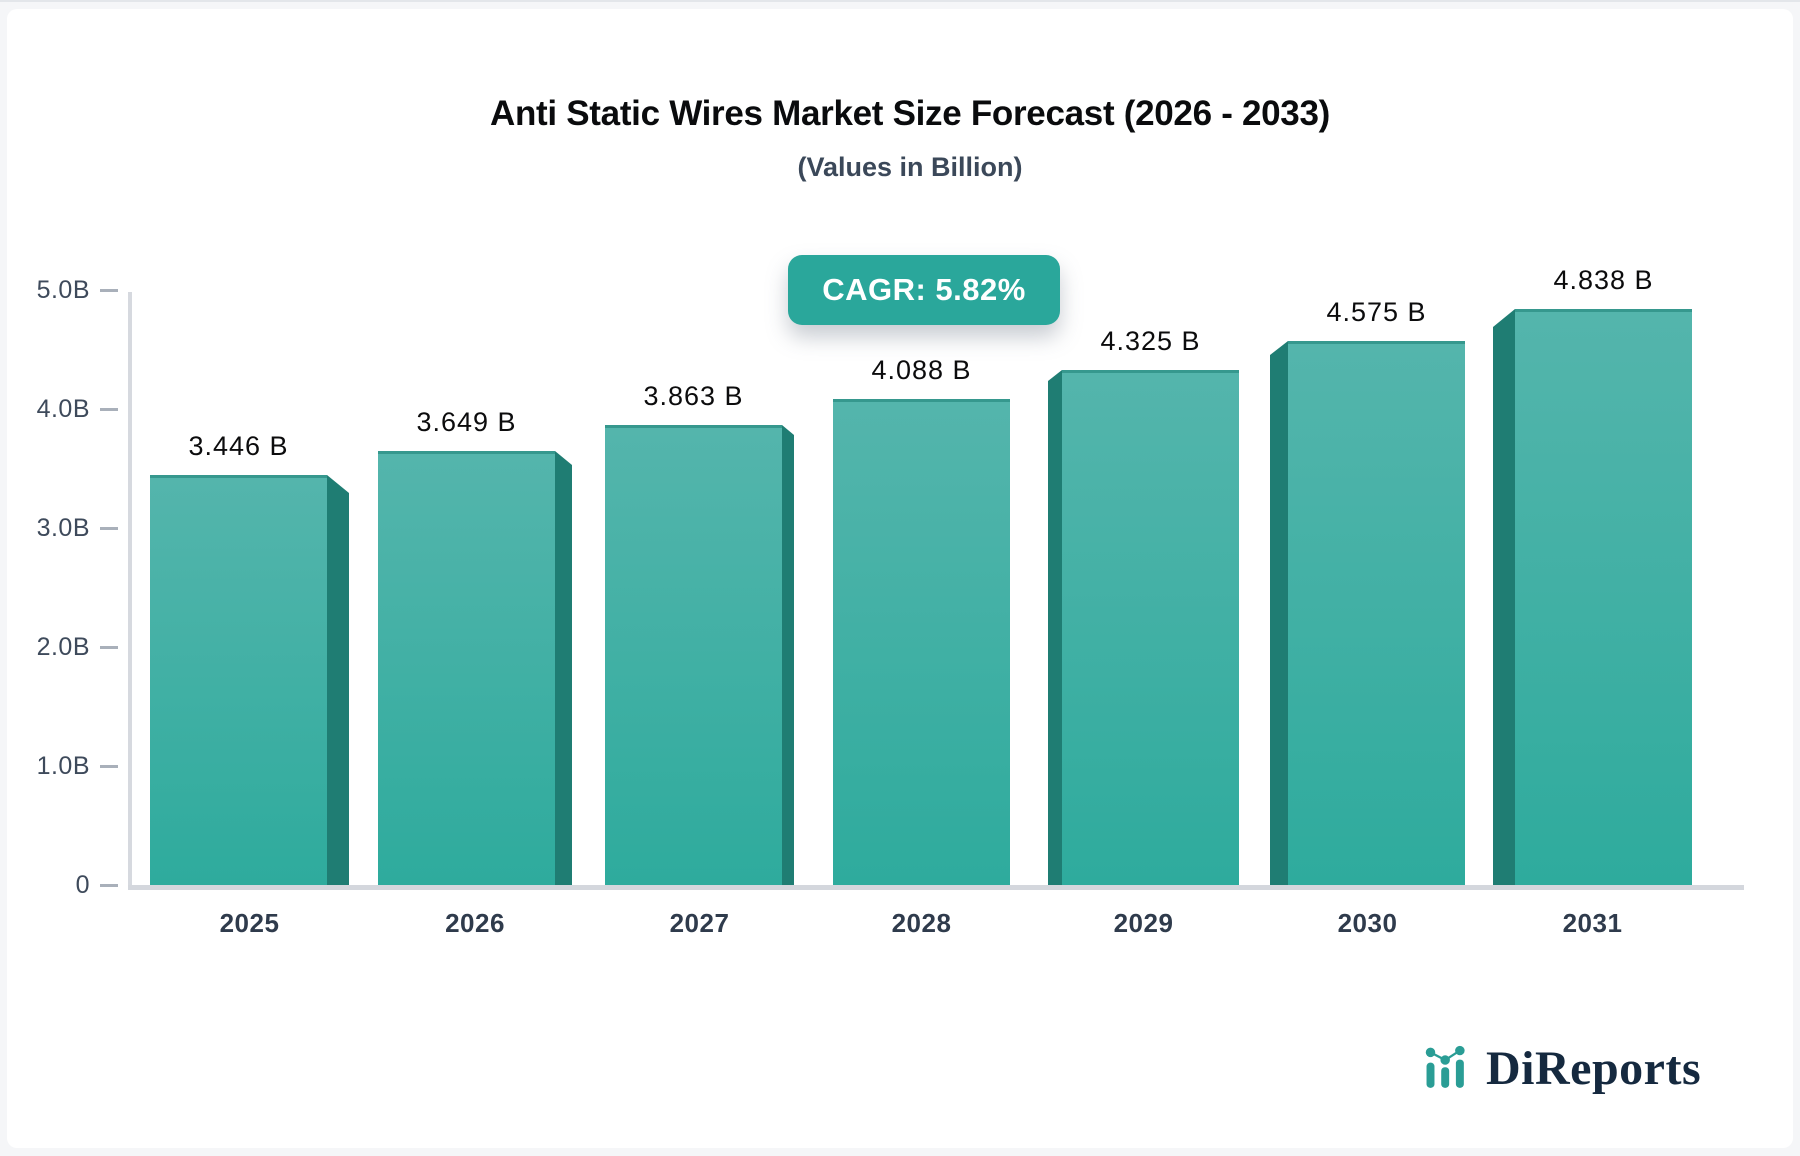 This screenshot has height=1156, width=1800. I want to click on x-axis-label: 2027, so click(699, 923).